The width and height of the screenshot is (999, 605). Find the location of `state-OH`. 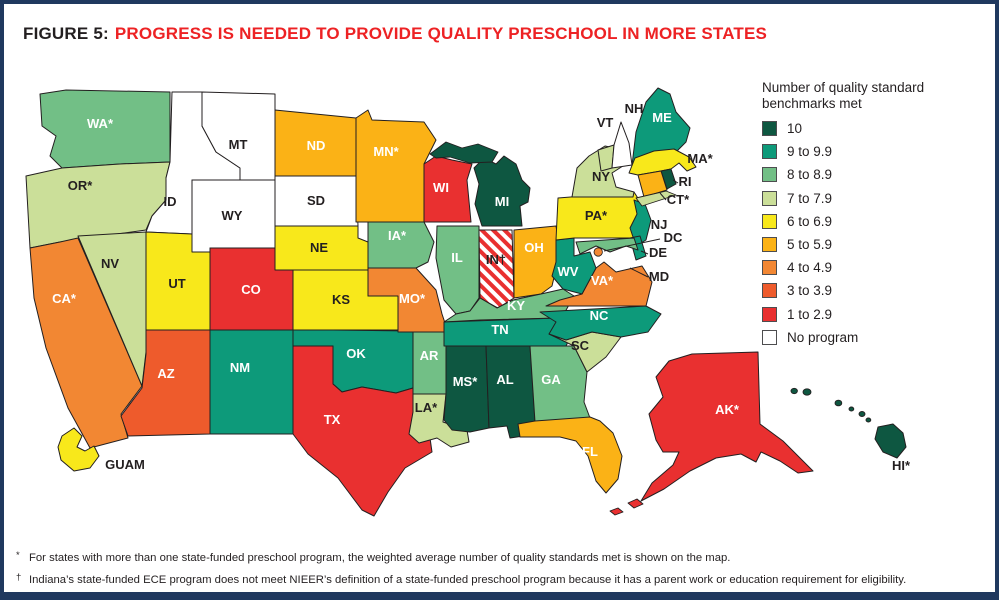

state-OH is located at coordinates (537, 262).